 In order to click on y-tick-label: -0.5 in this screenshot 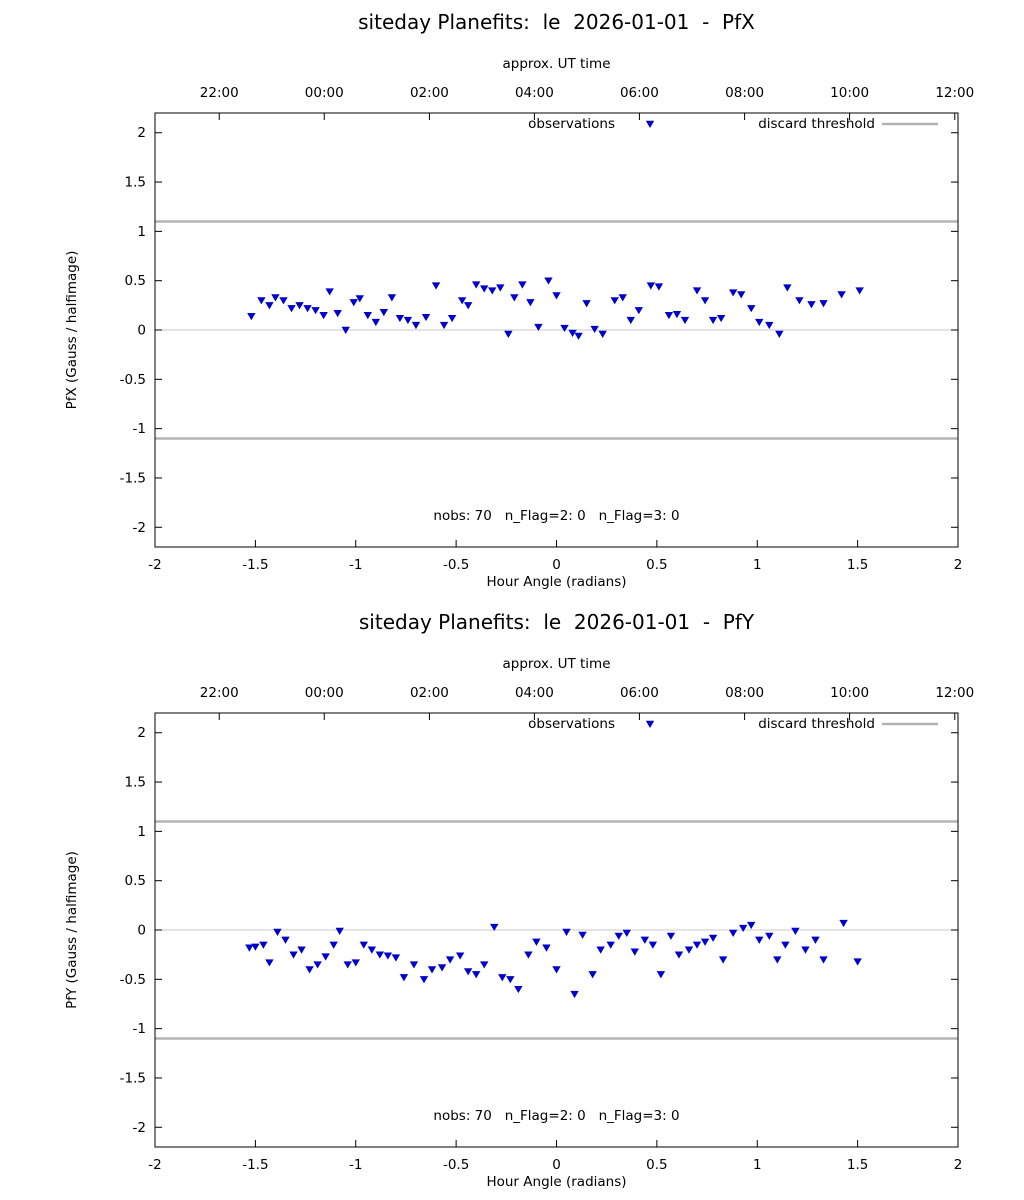, I will do `click(133, 980)`.